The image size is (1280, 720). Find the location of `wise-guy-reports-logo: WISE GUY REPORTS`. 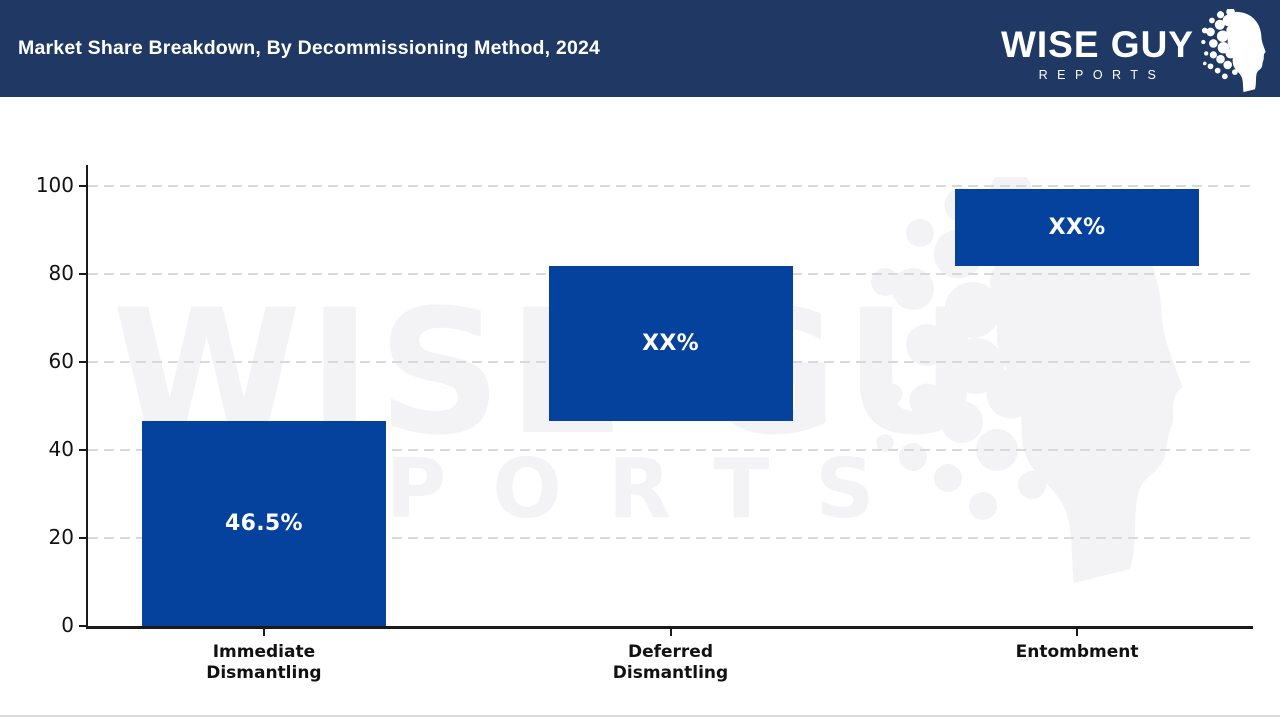

wise-guy-reports-logo: WISE GUY REPORTS is located at coordinates (1136, 49).